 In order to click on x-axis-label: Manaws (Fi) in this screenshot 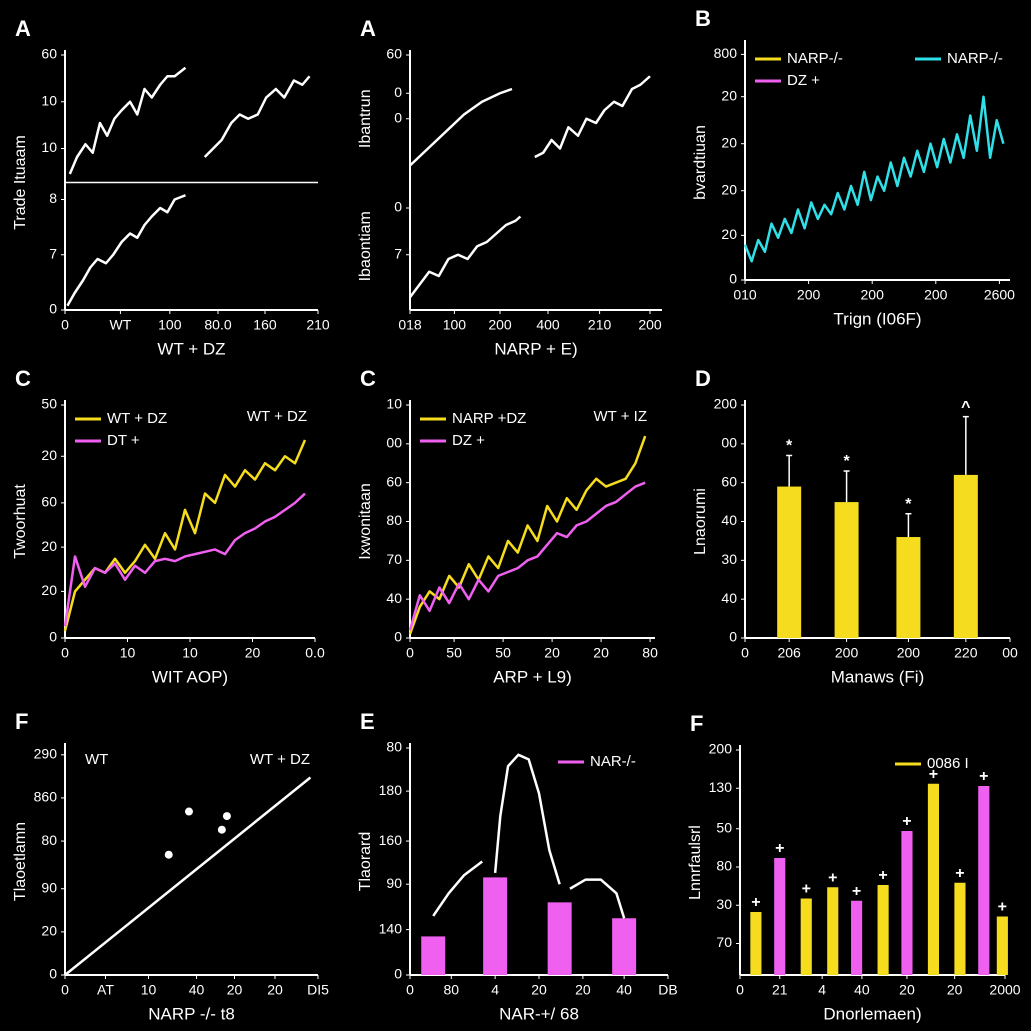, I will do `click(878, 676)`.